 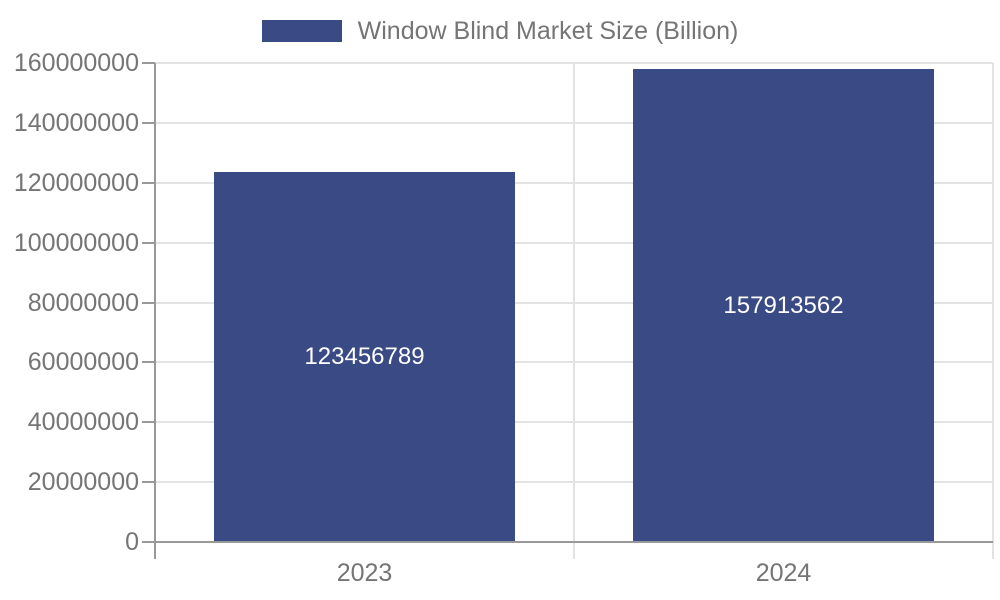 I want to click on chart-legend: Window Blind Market Size (Billion), so click(x=500, y=31).